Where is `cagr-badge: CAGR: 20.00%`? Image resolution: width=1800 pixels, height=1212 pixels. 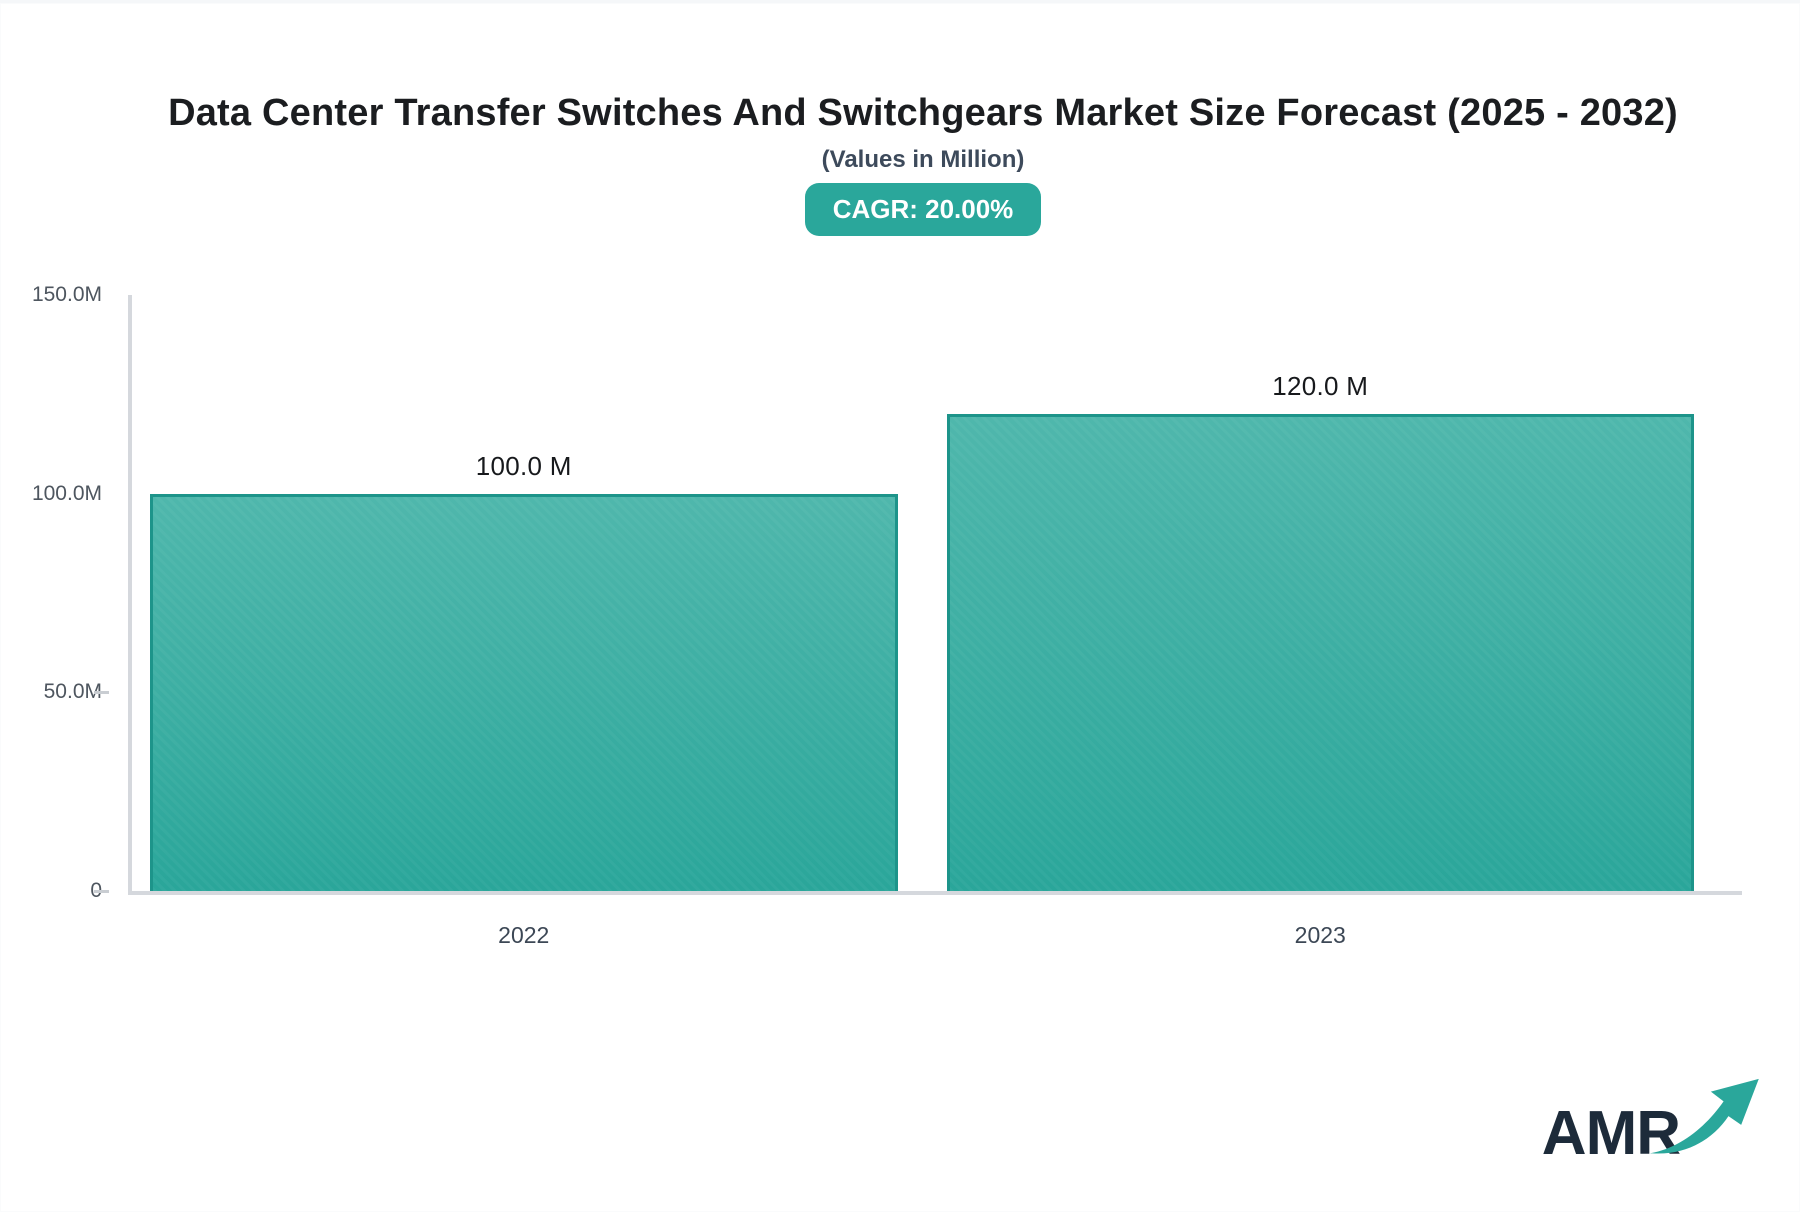
cagr-badge: CAGR: 20.00% is located at coordinates (923, 209).